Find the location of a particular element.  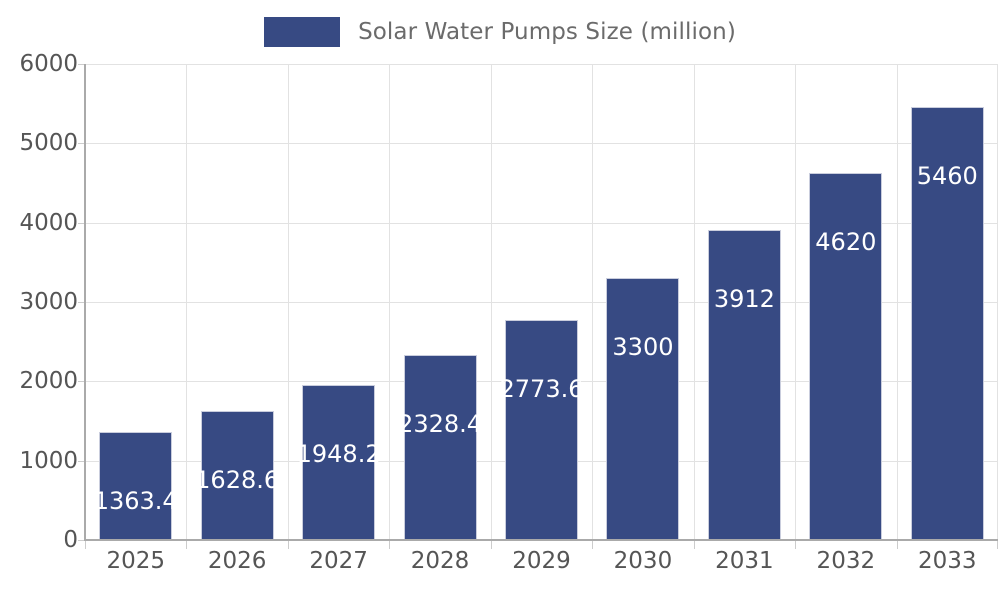

chart-legend: Solar Water Pumps Size (million) is located at coordinates (500, 32).